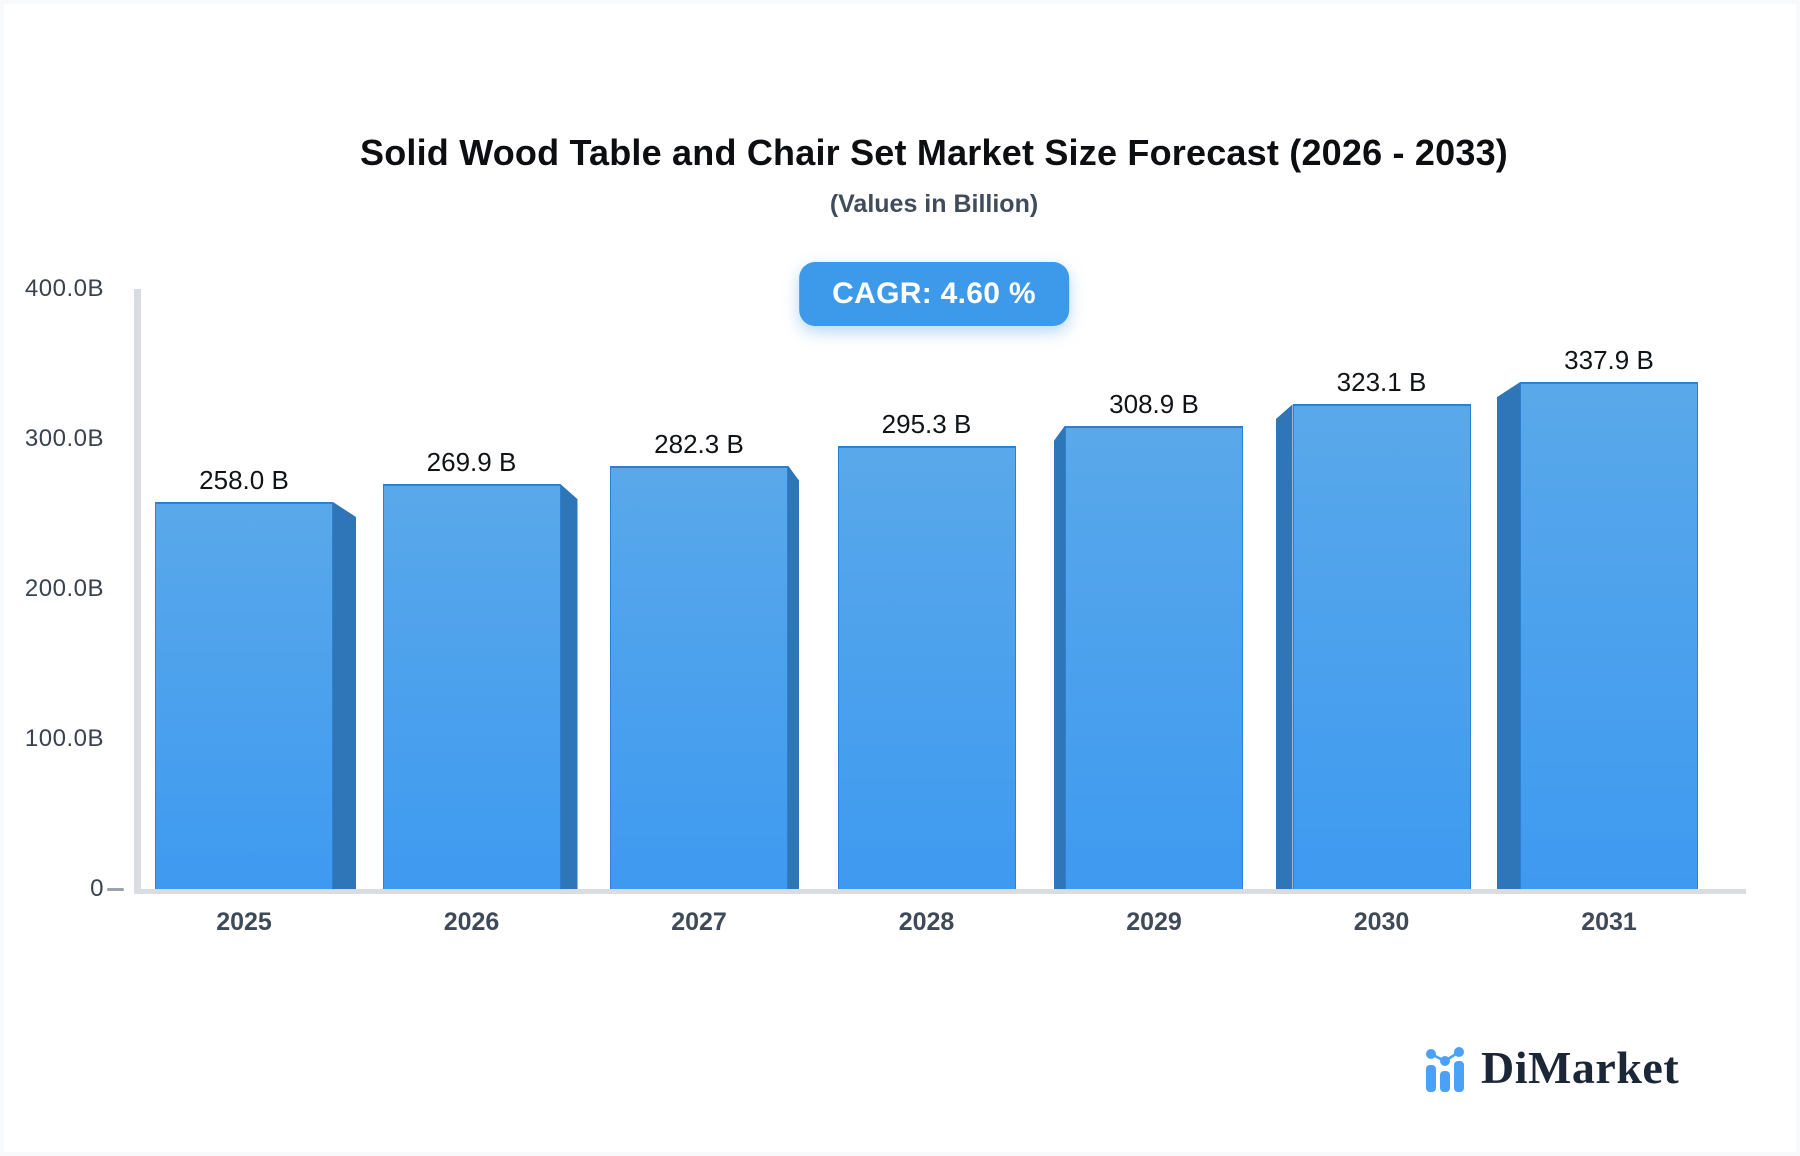 The image size is (1800, 1156). I want to click on x-axis-label: 2029, so click(1154, 922).